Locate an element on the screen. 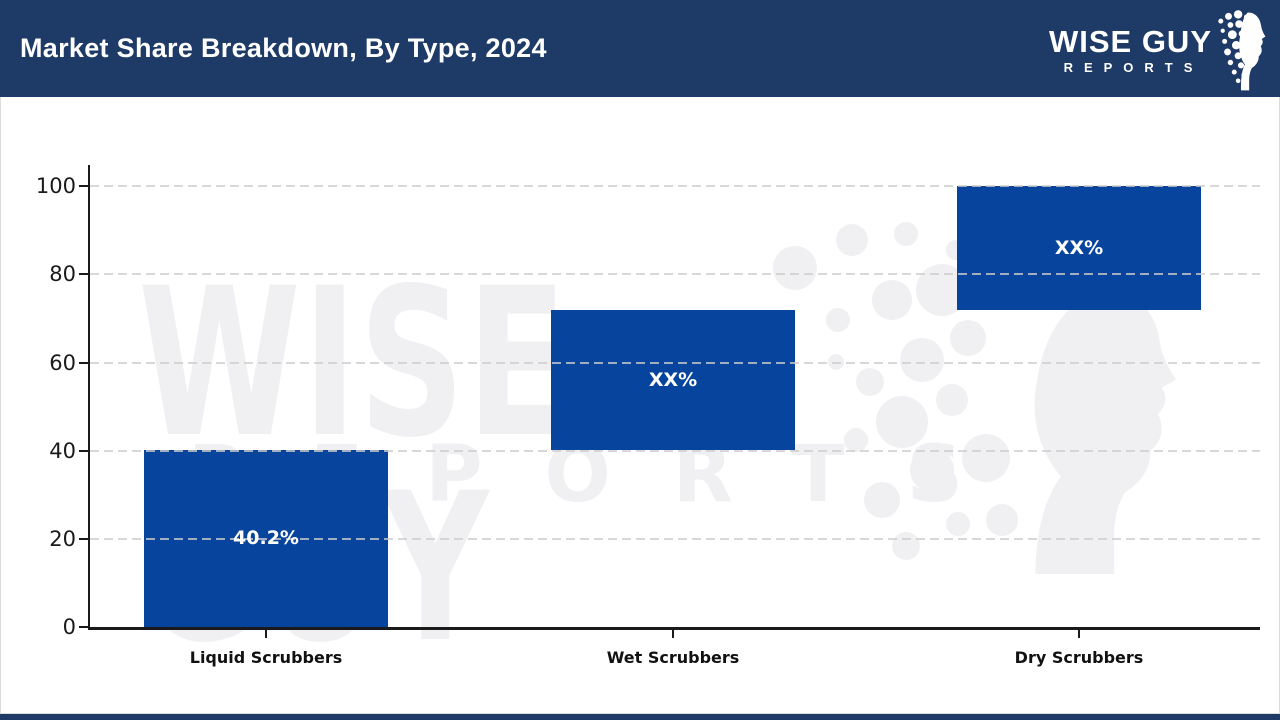 This screenshot has width=1280, height=720. brand-subtitle: REPORTS is located at coordinates (1133, 67).